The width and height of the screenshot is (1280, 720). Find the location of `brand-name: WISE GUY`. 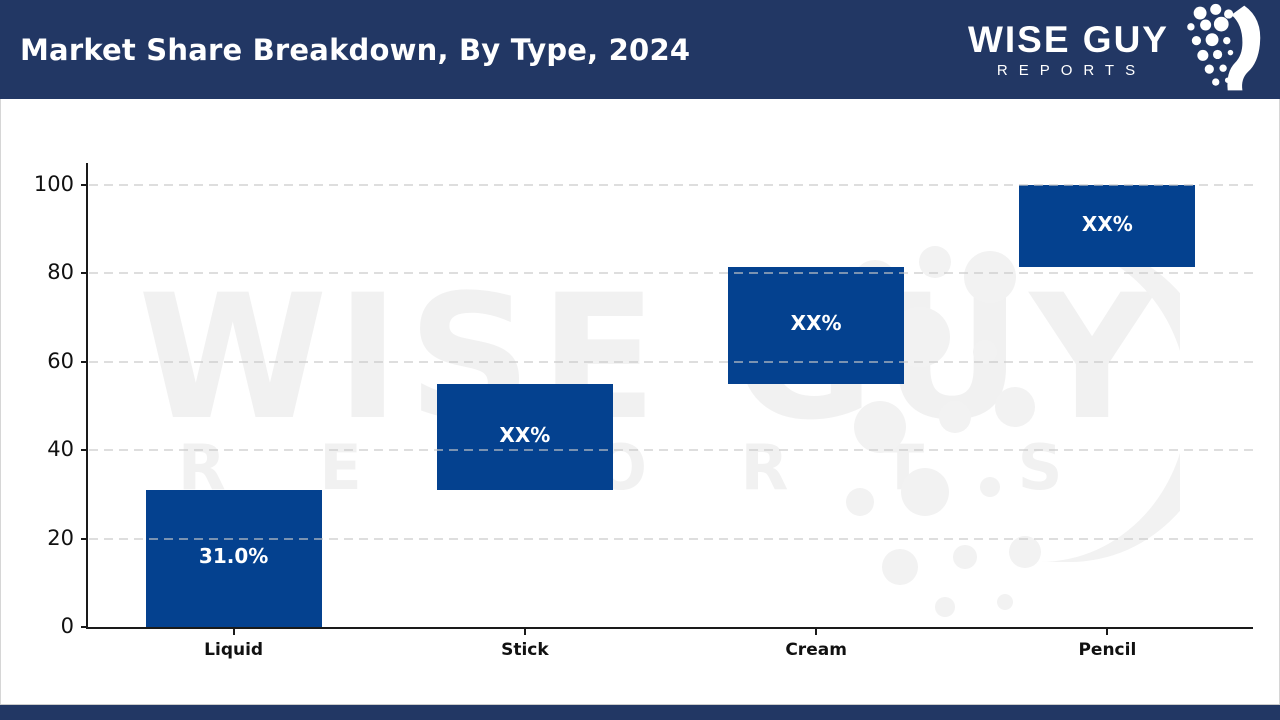

brand-name: WISE GUY is located at coordinates (1068, 40).